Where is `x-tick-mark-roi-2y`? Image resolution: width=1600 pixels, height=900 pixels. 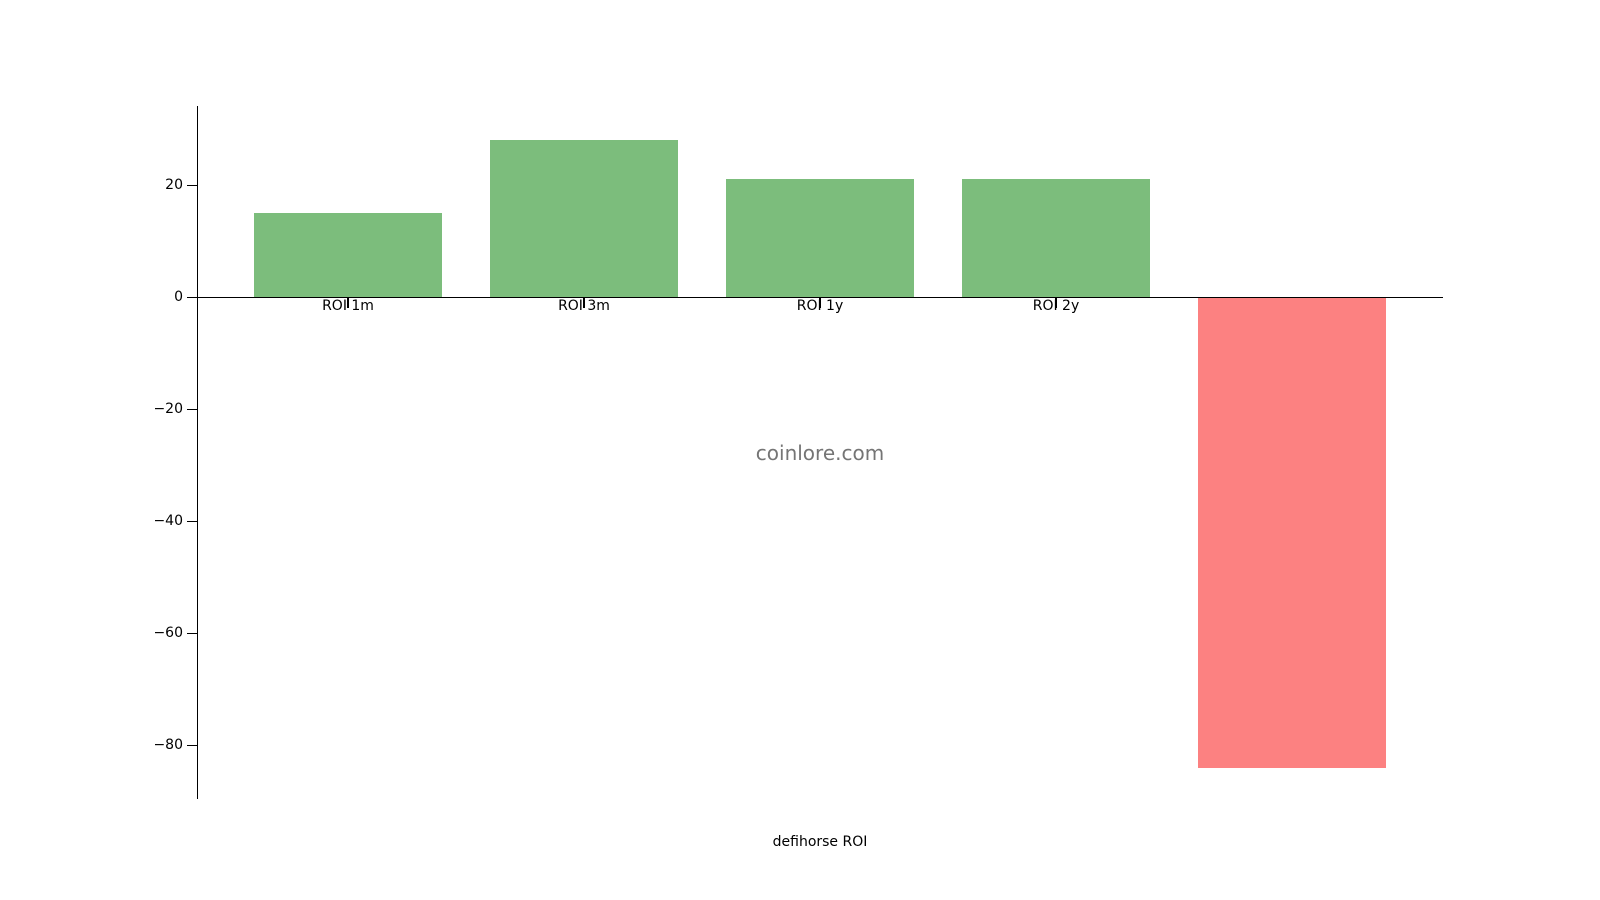 x-tick-mark-roi-2y is located at coordinates (1056, 303).